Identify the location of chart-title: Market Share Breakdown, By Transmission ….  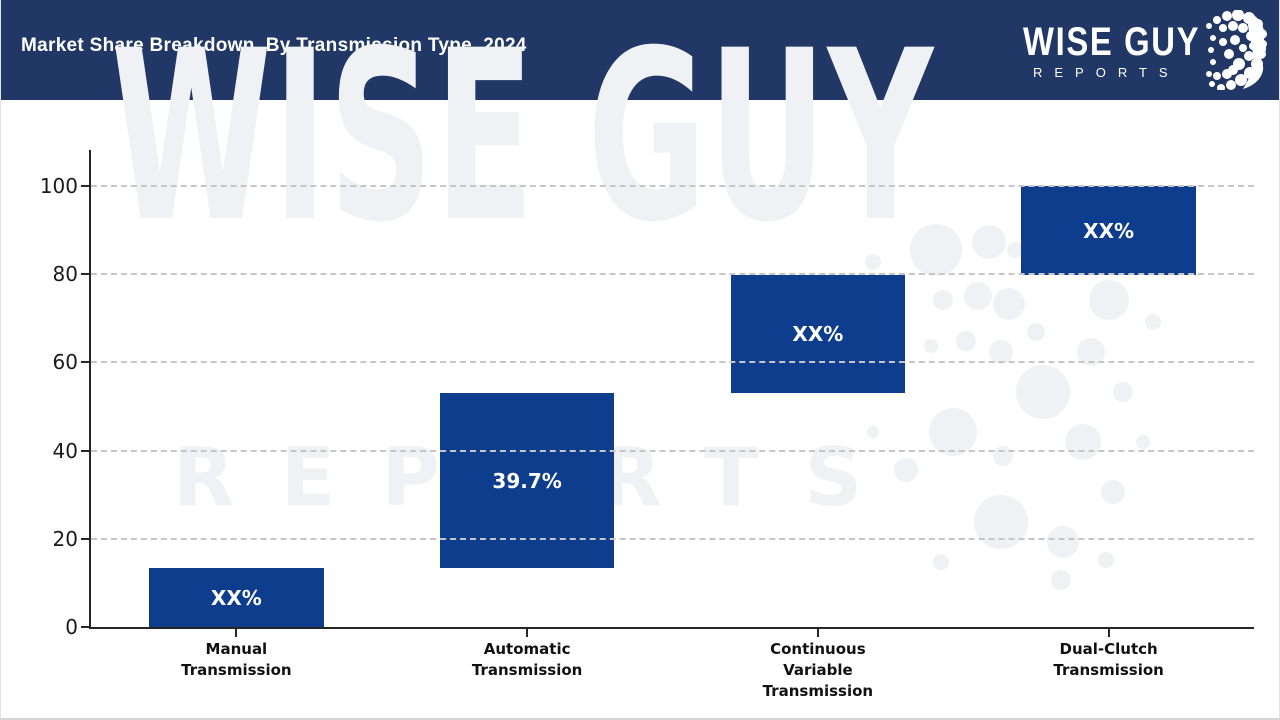
(274, 45).